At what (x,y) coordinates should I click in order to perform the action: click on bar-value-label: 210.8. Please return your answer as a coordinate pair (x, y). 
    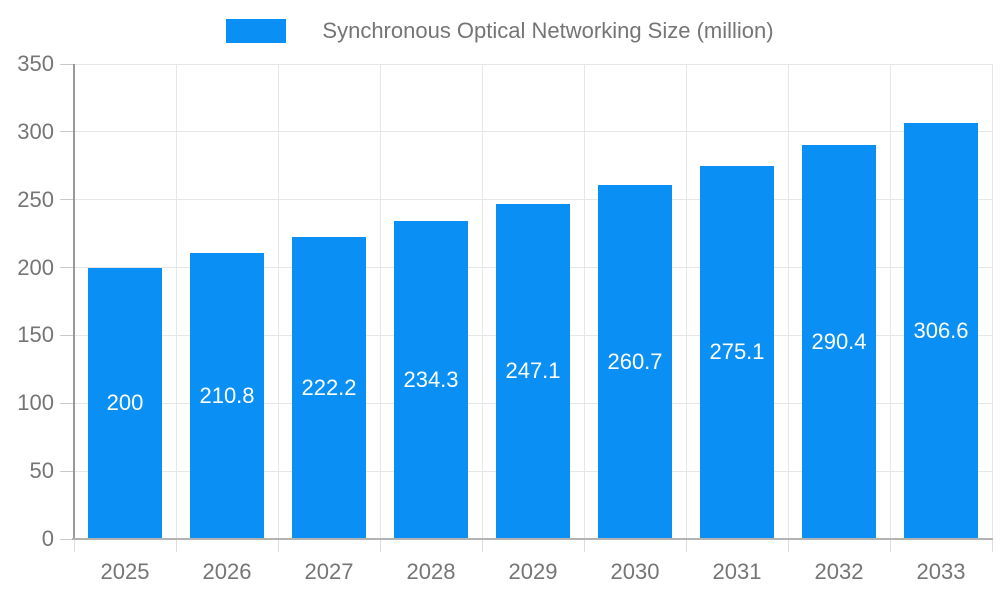
    Looking at the image, I should click on (227, 395).